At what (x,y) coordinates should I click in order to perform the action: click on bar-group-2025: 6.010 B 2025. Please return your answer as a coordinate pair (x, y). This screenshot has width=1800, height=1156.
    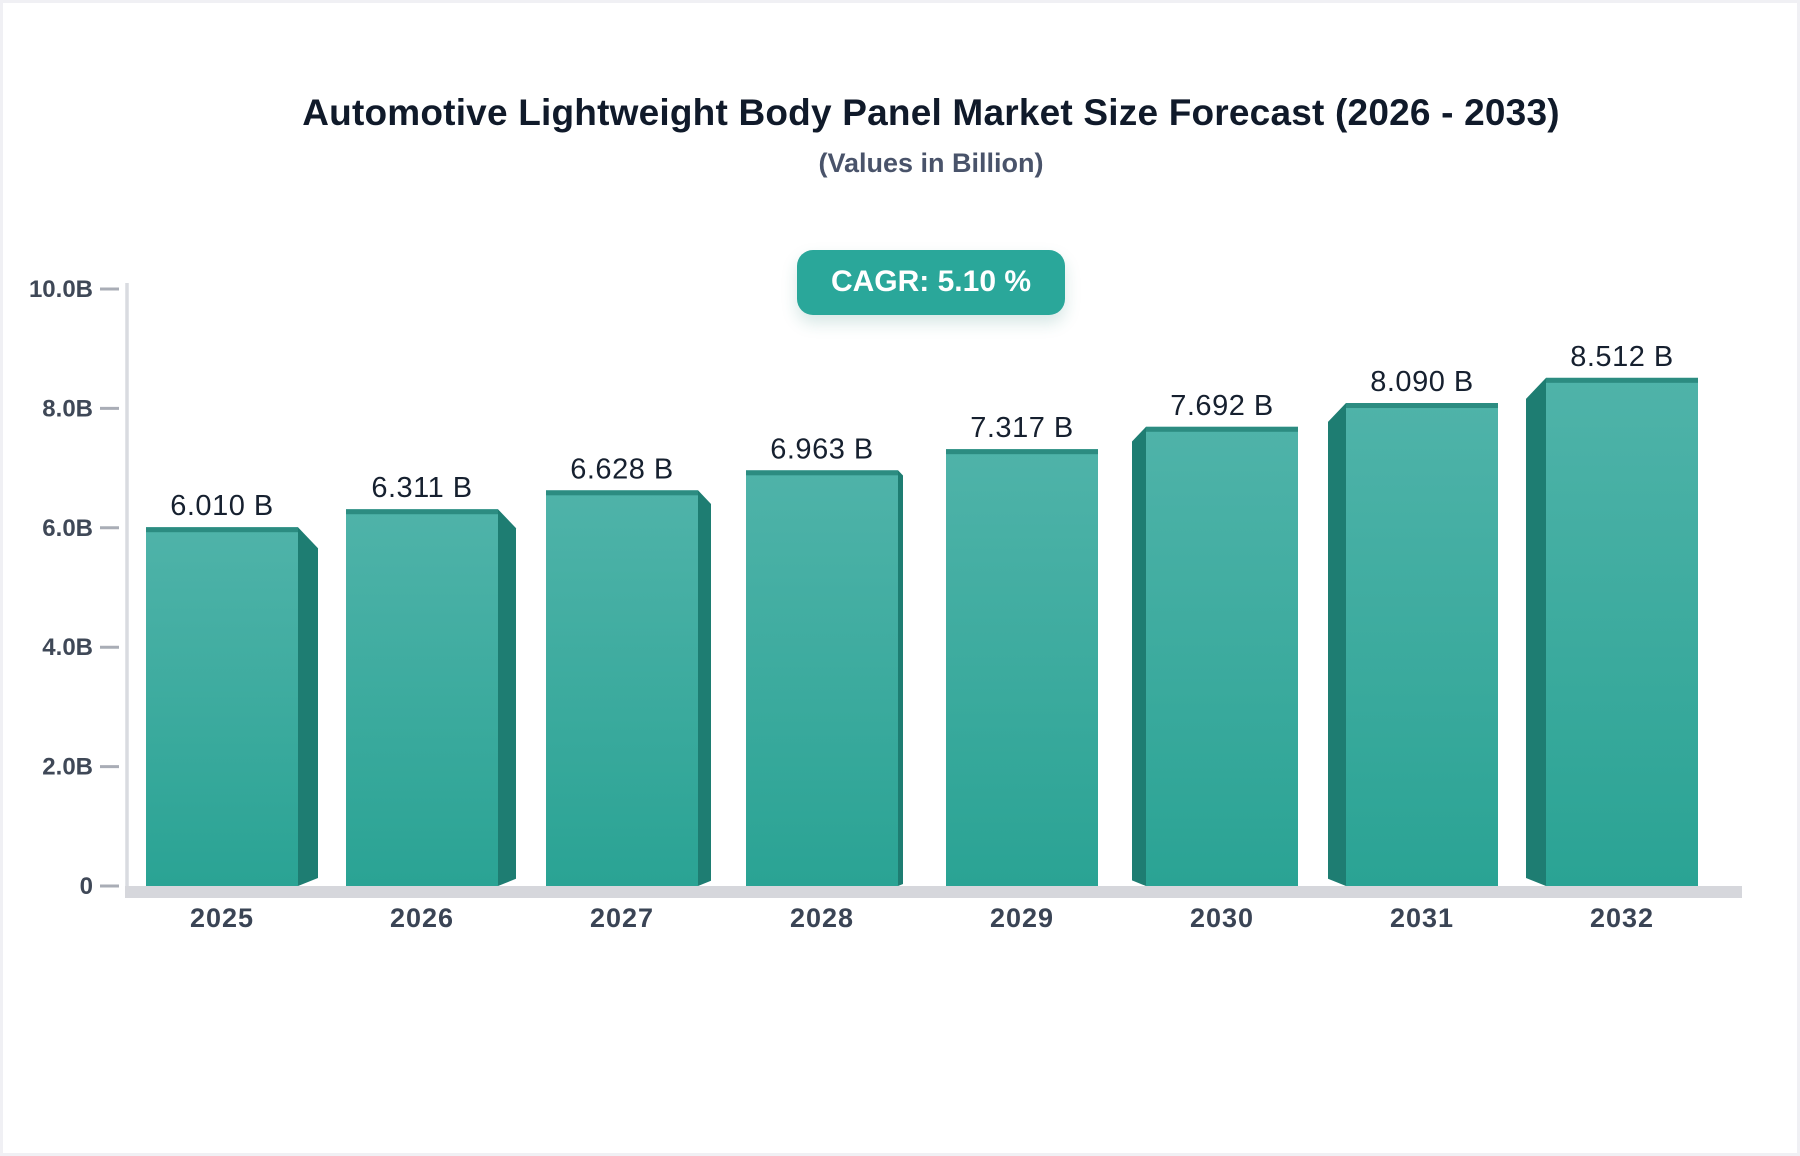
    Looking at the image, I should click on (232, 711).